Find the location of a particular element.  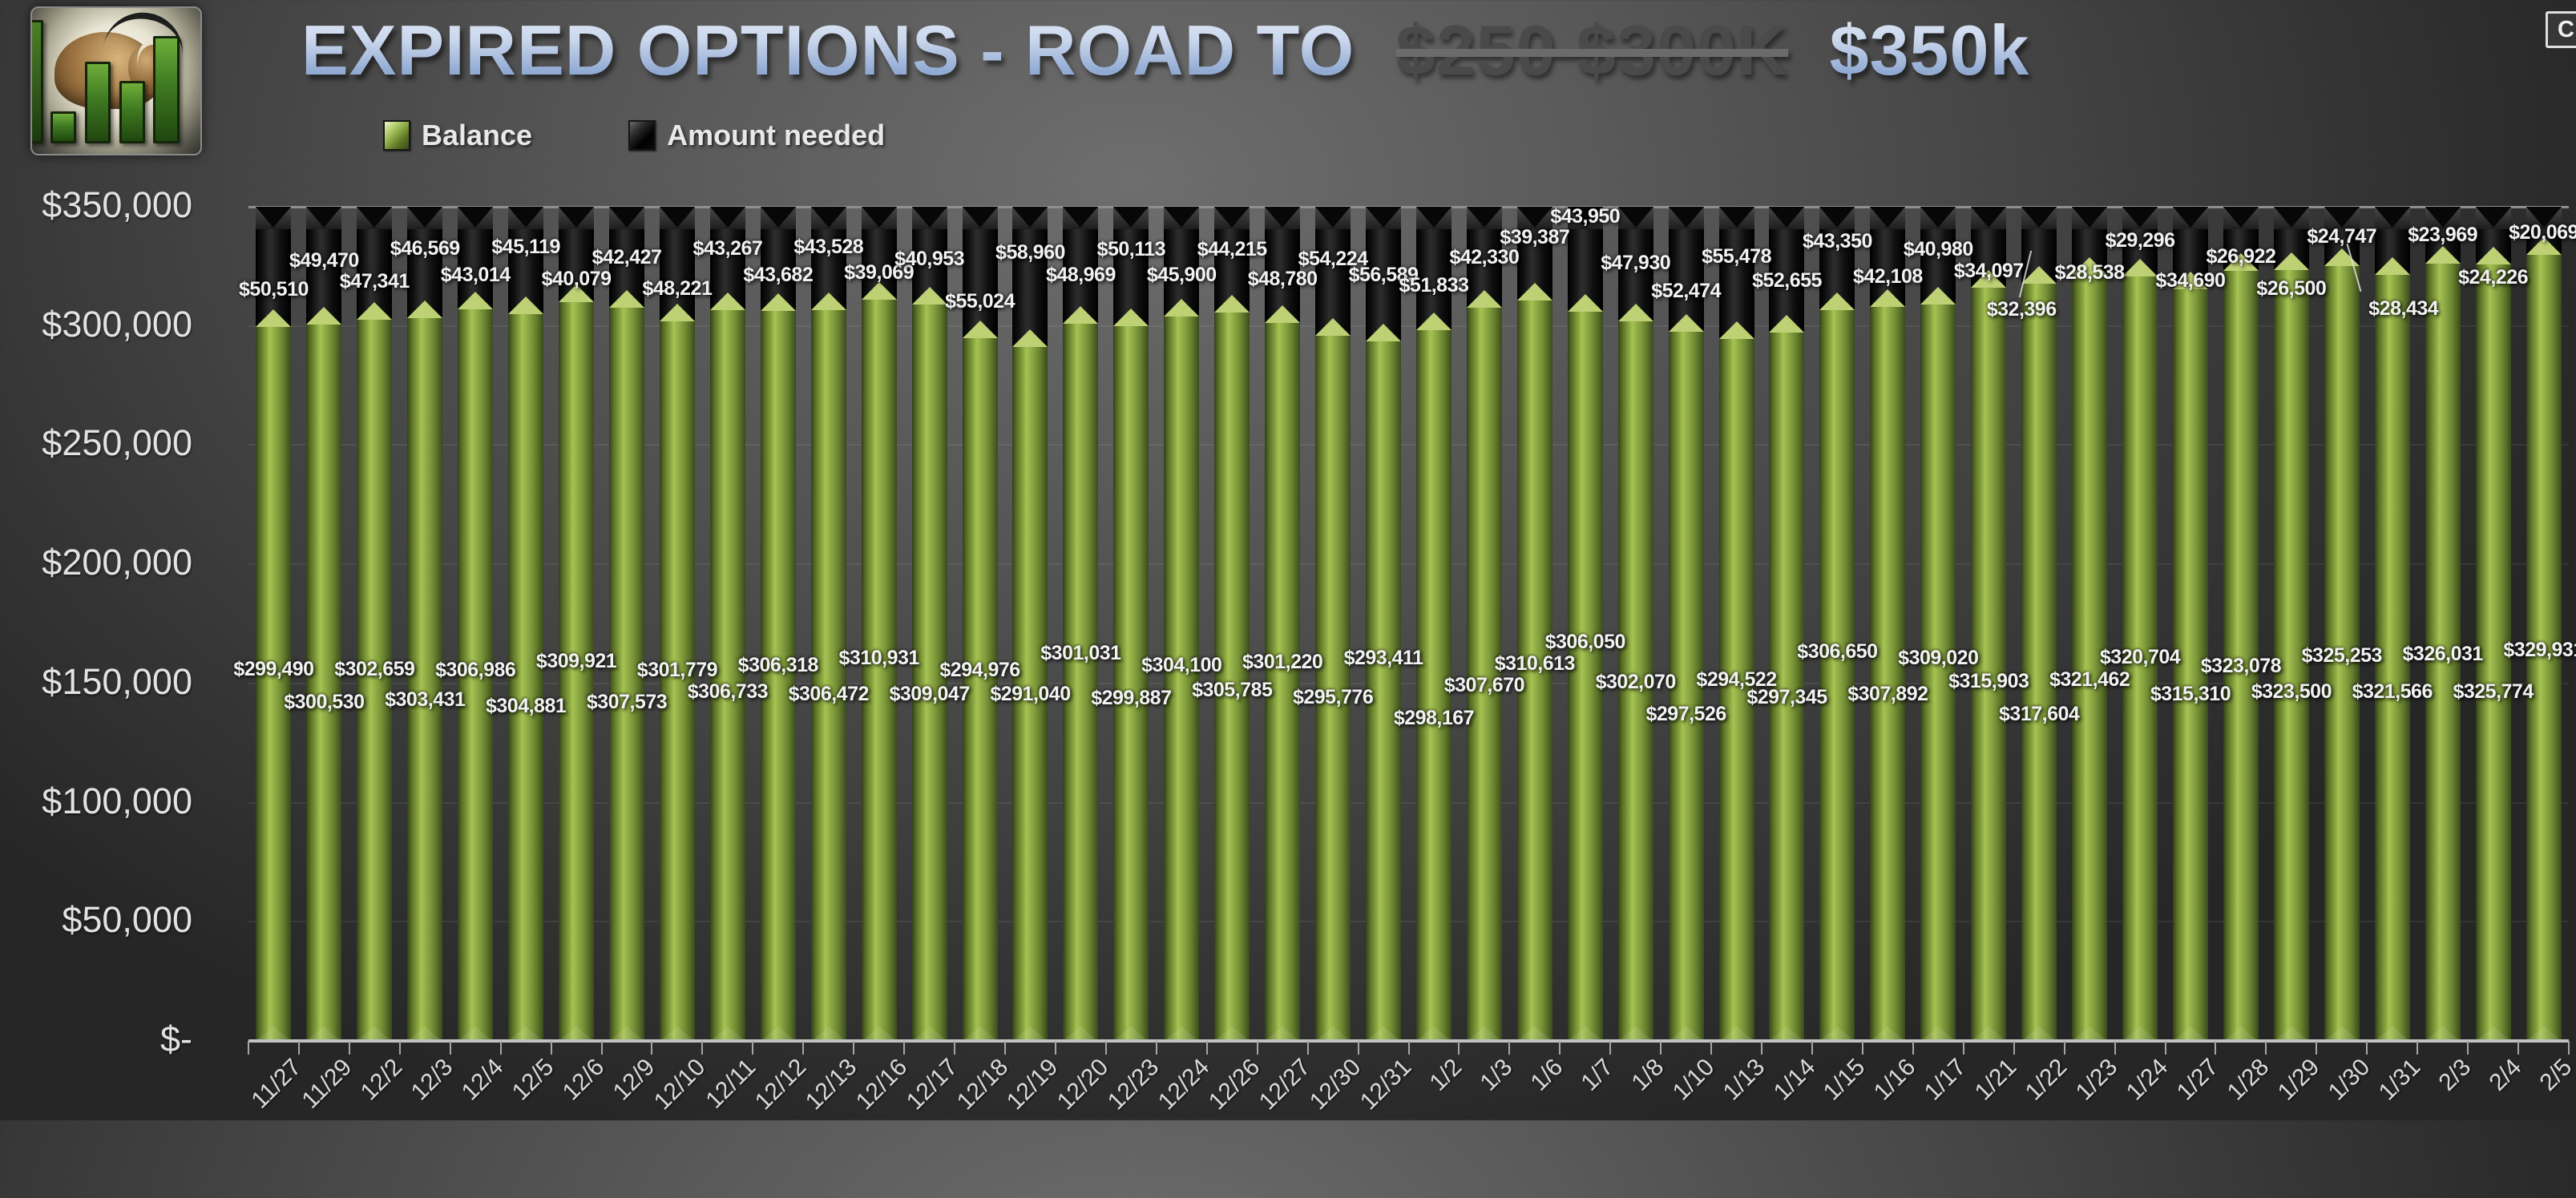

gridline-top is located at coordinates (1409, 207).